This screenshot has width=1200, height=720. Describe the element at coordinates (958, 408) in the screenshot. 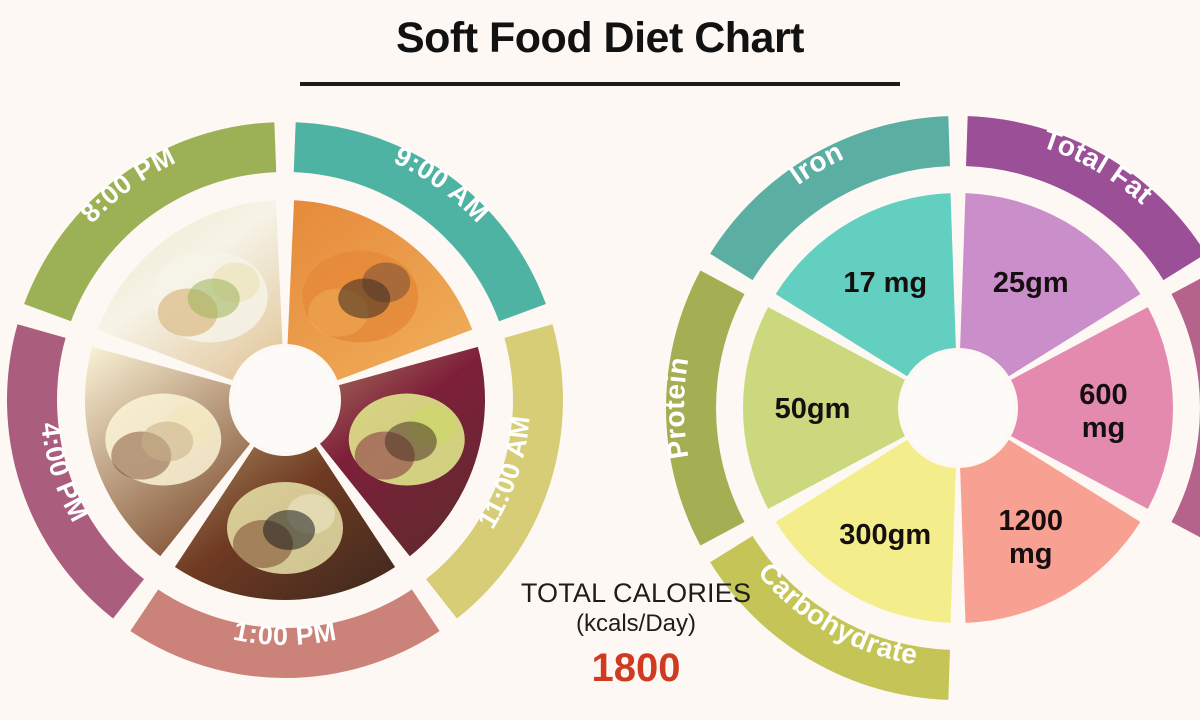

I see `nutrient-wheel-hub` at that location.